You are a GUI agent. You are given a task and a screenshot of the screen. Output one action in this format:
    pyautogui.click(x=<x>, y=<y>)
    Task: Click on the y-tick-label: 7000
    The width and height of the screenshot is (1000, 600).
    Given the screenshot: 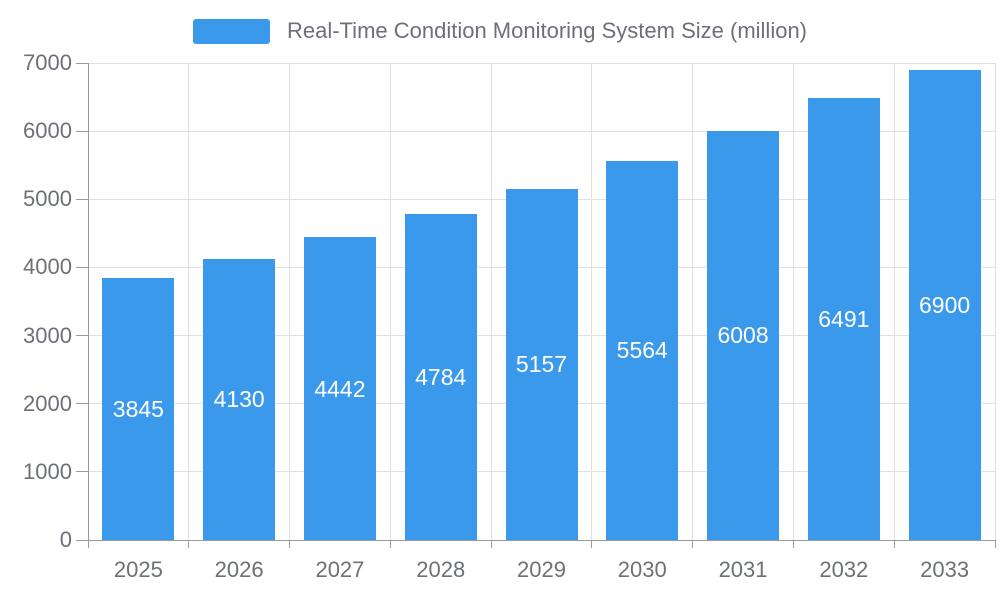 What is the action you would take?
    pyautogui.click(x=47, y=62)
    